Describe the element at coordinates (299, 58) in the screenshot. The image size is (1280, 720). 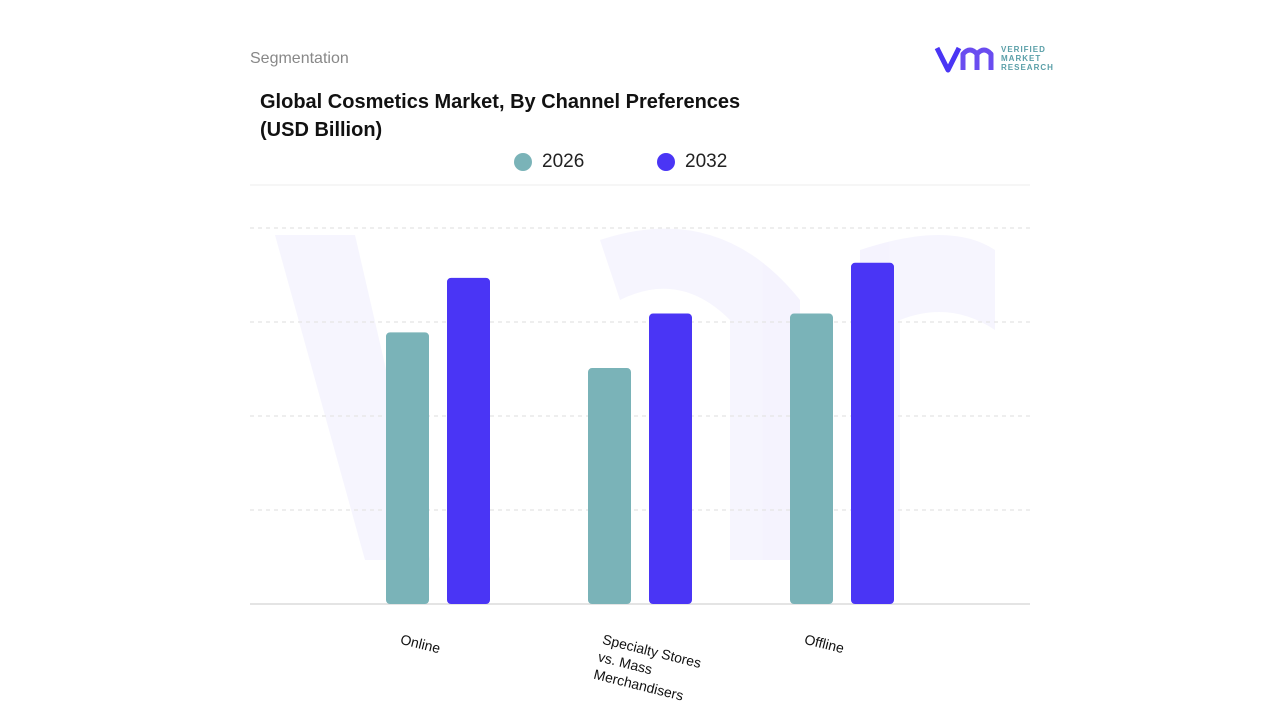
I see `section-label: Segmentation` at that location.